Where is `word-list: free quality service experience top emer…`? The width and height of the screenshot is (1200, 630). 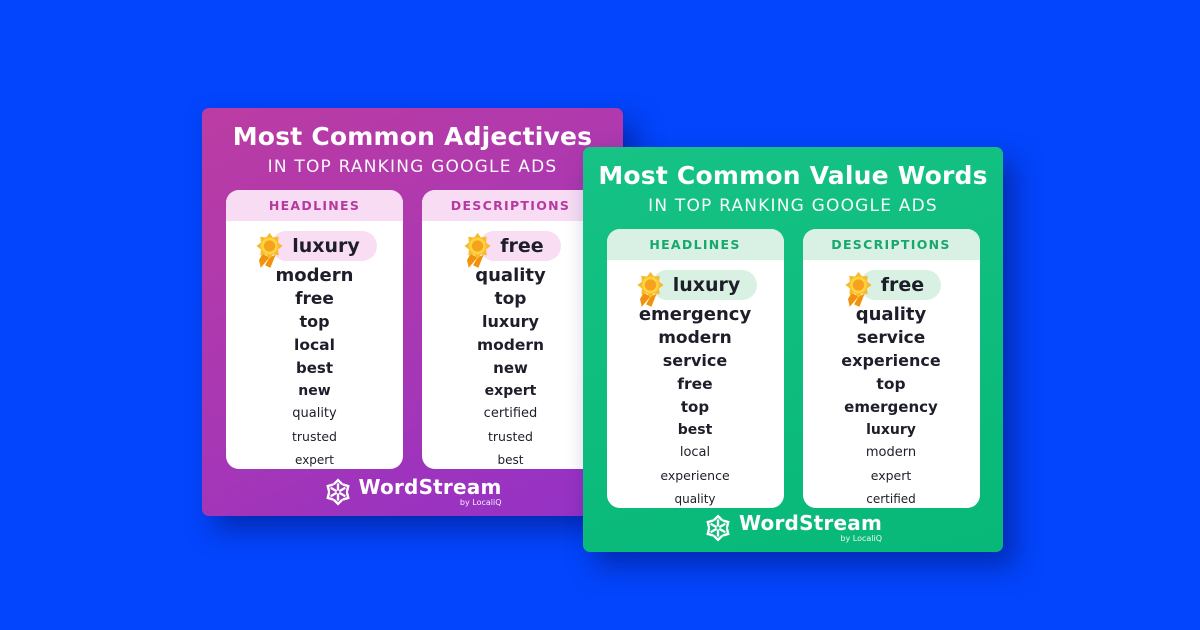
word-list: free quality service experience top emer… is located at coordinates (891, 384).